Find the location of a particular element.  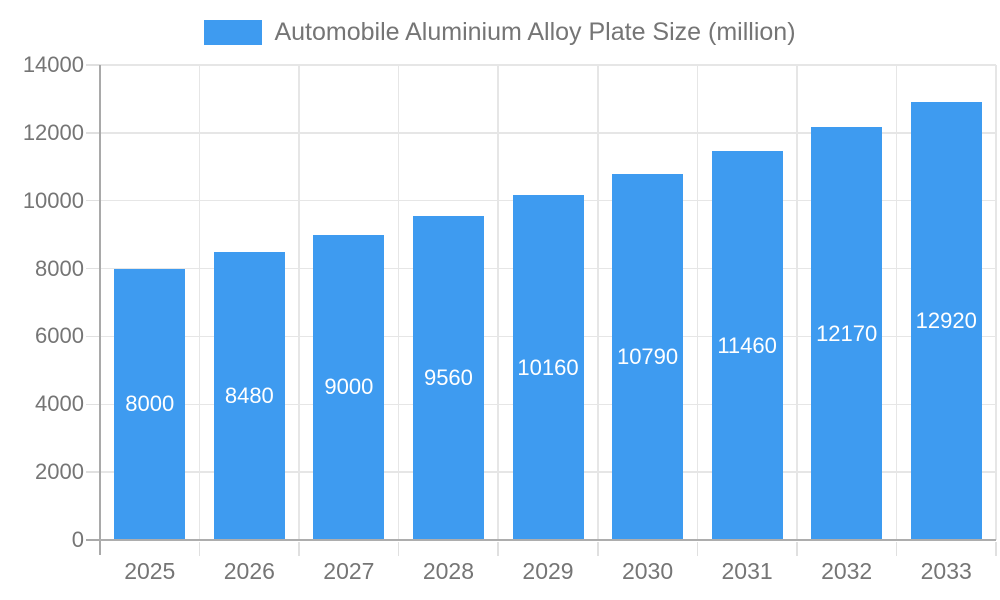

y-axis-tick-label: 6000 is located at coordinates (59, 336).